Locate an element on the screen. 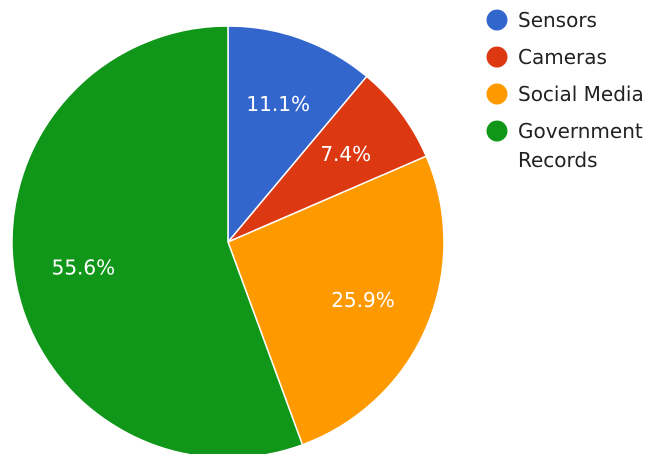 Image resolution: width=666 pixels, height=454 pixels. legend-label-government-records: Government Records is located at coordinates (580, 145).